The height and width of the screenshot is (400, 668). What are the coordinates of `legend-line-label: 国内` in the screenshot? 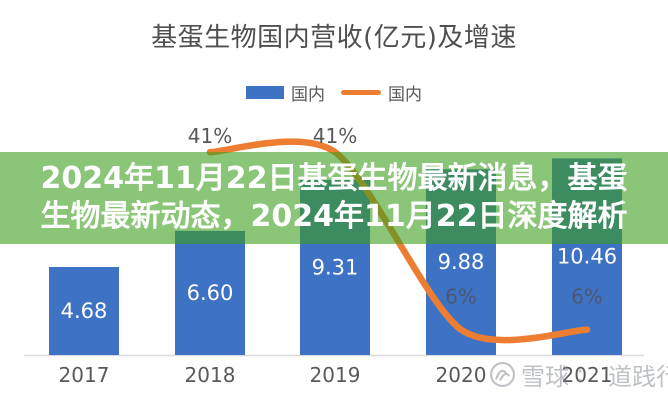 It's located at (405, 95).